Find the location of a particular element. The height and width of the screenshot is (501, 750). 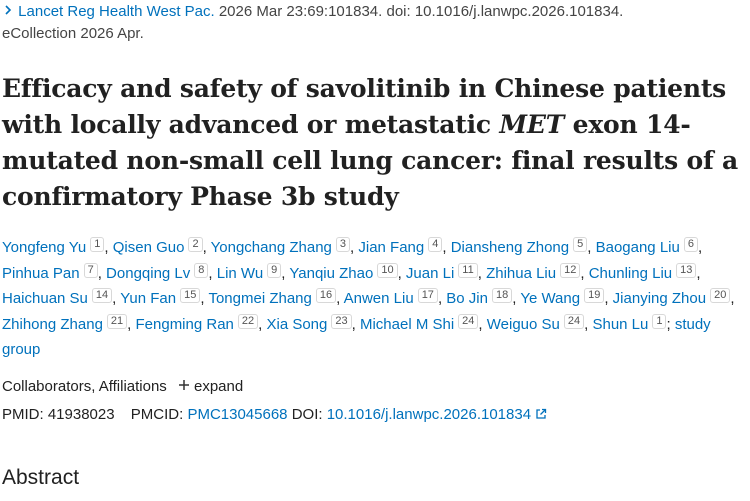

author-name: Yun Fan is located at coordinates (148, 298).